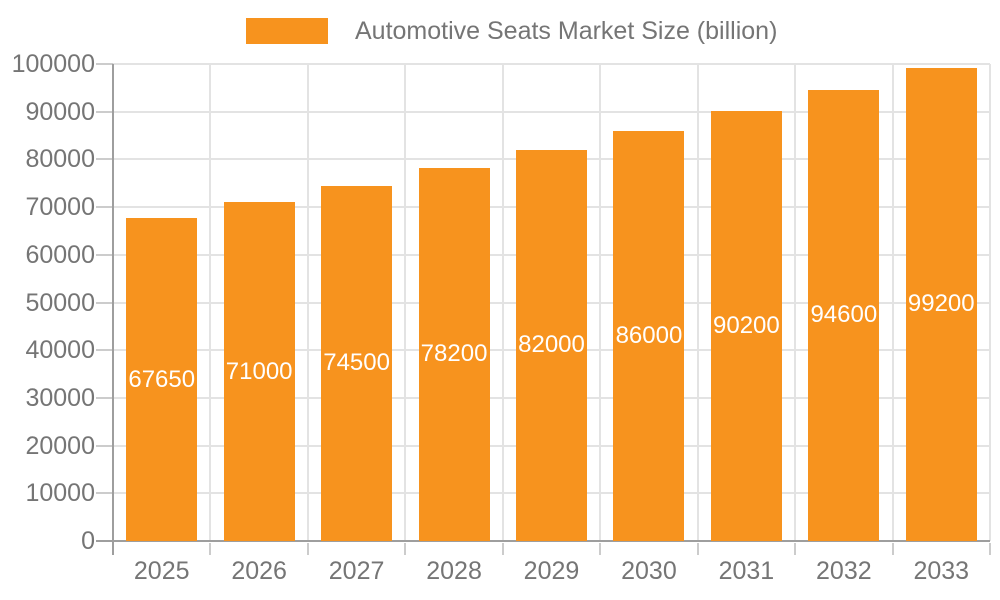  What do you see at coordinates (88, 541) in the screenshot?
I see `y-axis-tick-label: 0` at bounding box center [88, 541].